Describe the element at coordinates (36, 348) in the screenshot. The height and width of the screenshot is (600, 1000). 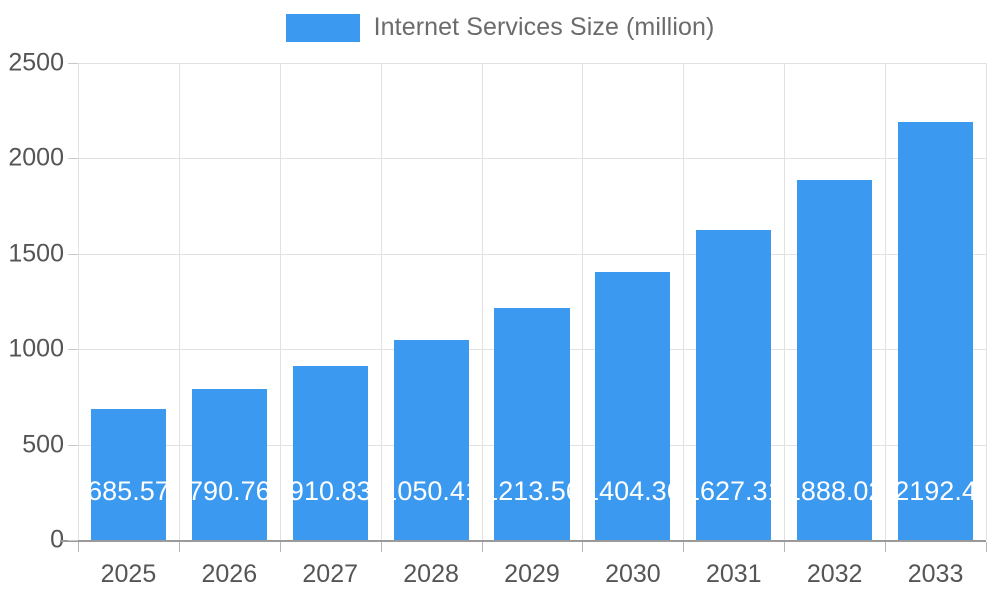
I see `y-axis-tick-label: 1000` at that location.